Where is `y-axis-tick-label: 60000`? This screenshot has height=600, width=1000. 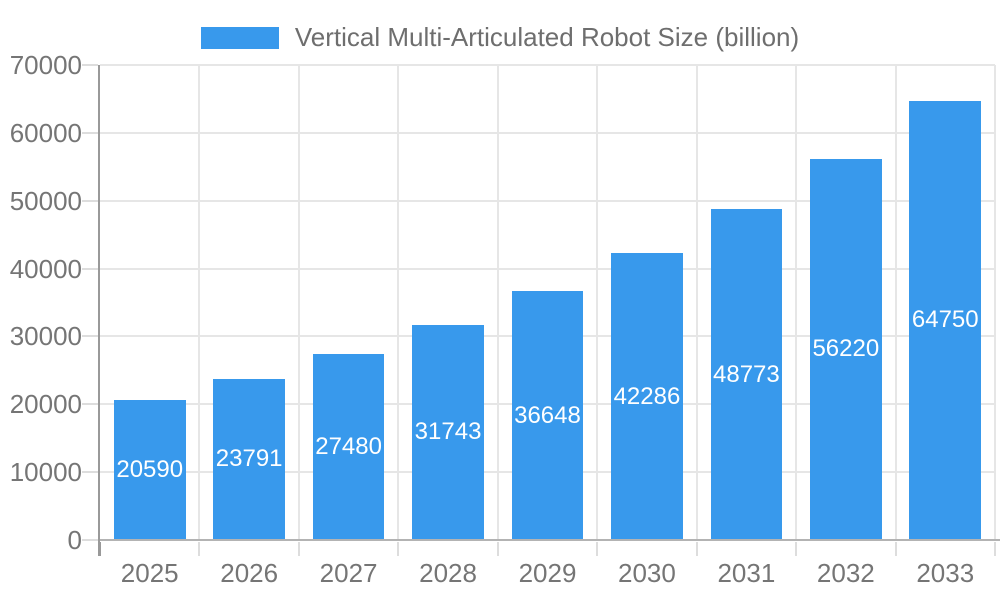 y-axis-tick-label: 60000 is located at coordinates (45, 132).